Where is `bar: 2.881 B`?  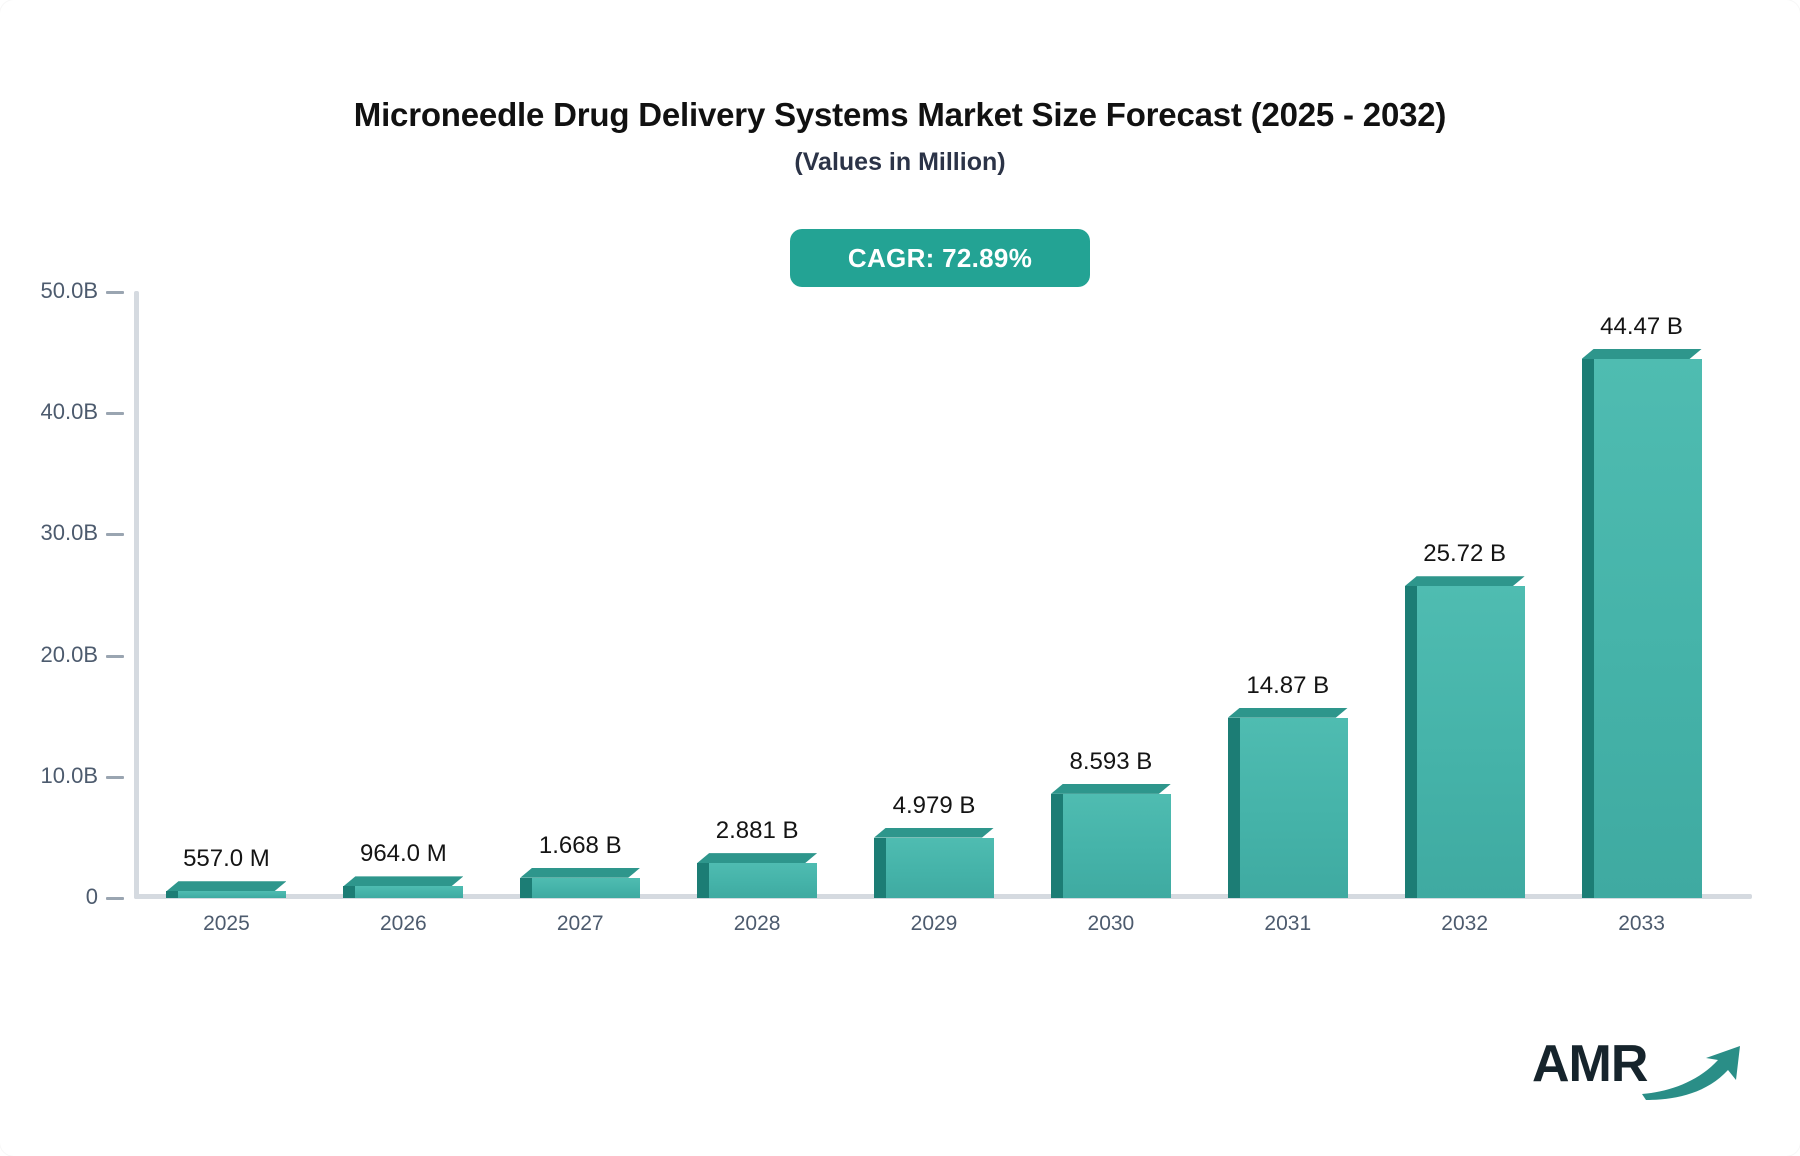
bar: 2.881 B is located at coordinates (757, 857).